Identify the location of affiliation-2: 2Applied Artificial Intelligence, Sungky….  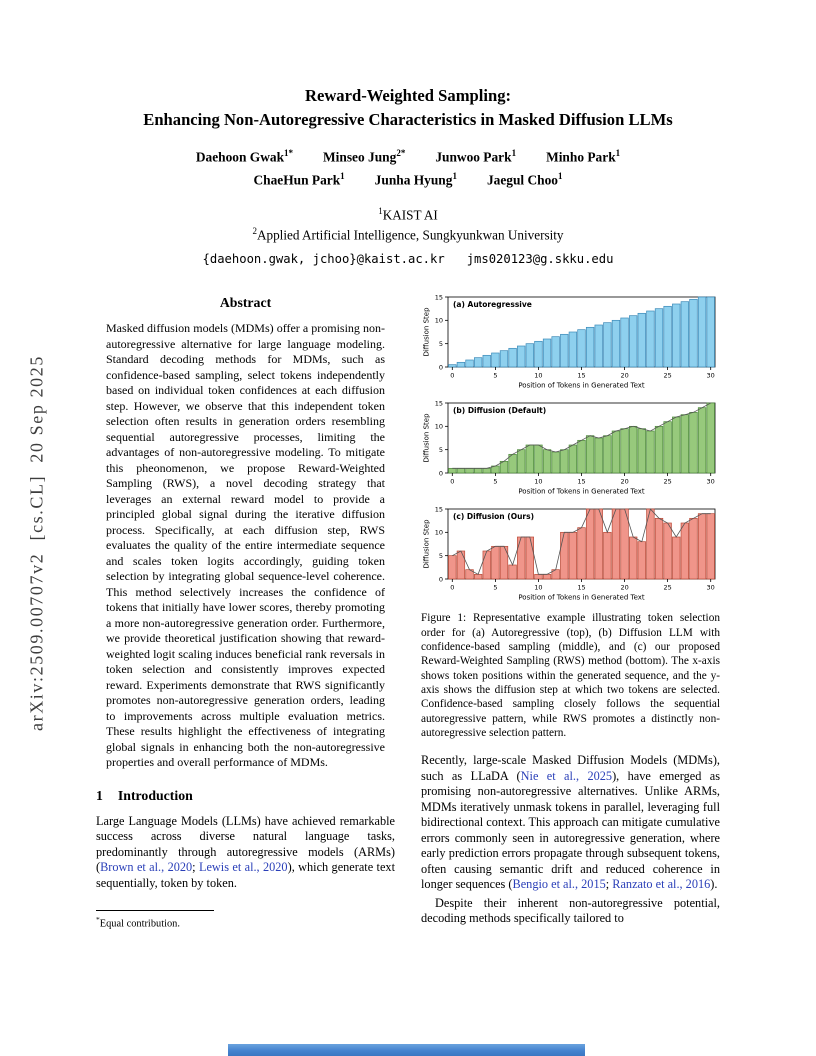
(408, 235).